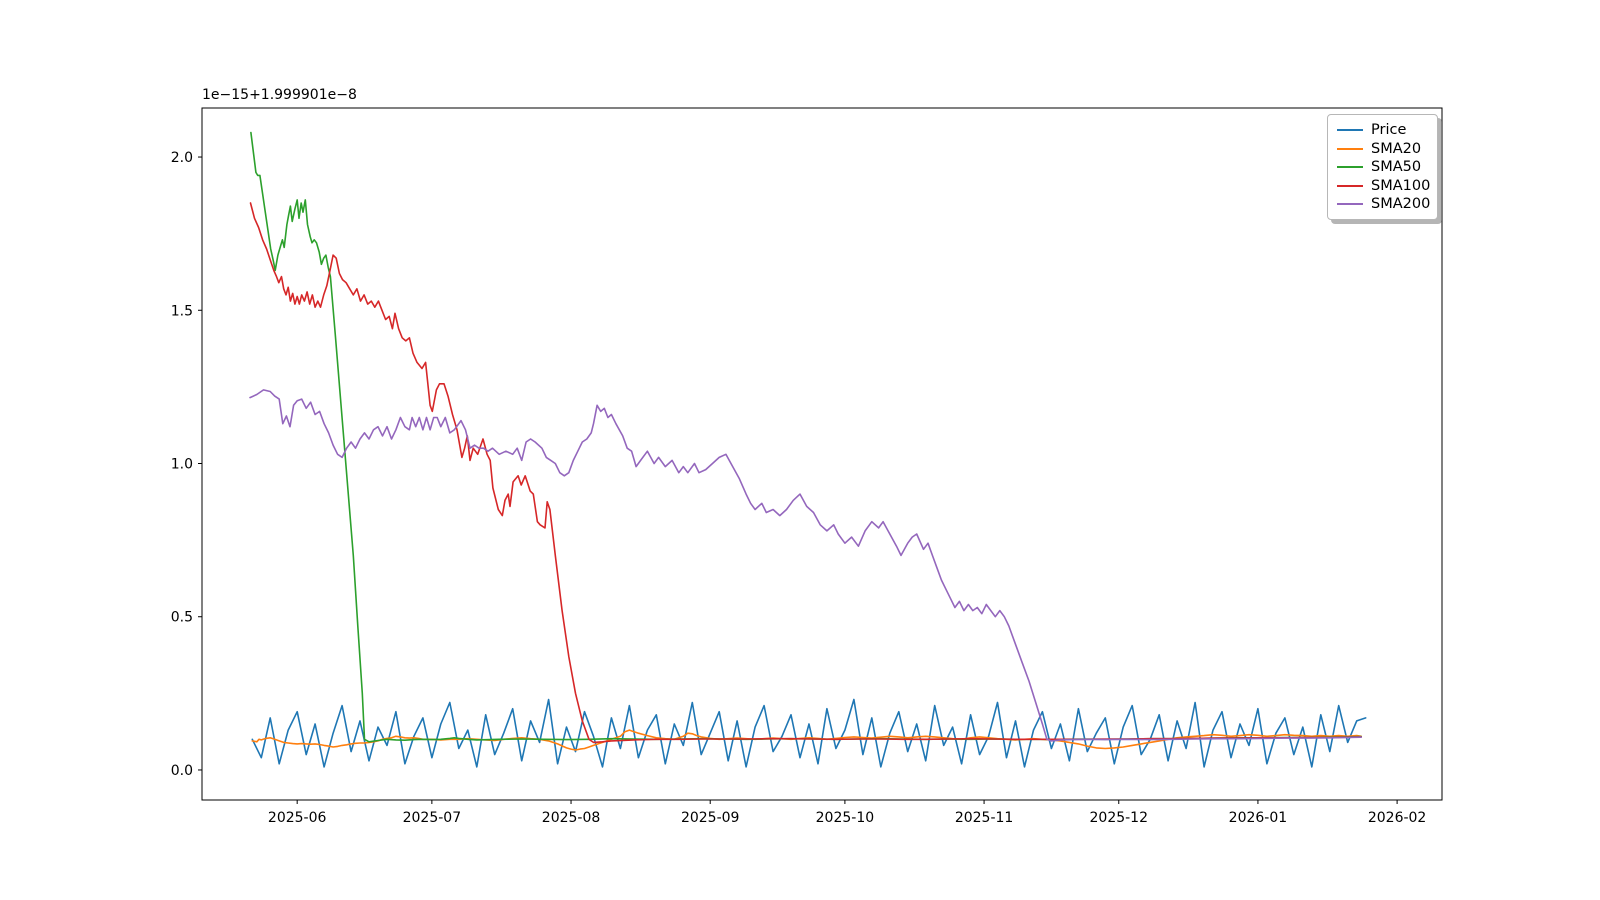 This screenshot has width=1600, height=900. Describe the element at coordinates (182, 465) in the screenshot. I see `y-tick-label: 1.0` at that location.